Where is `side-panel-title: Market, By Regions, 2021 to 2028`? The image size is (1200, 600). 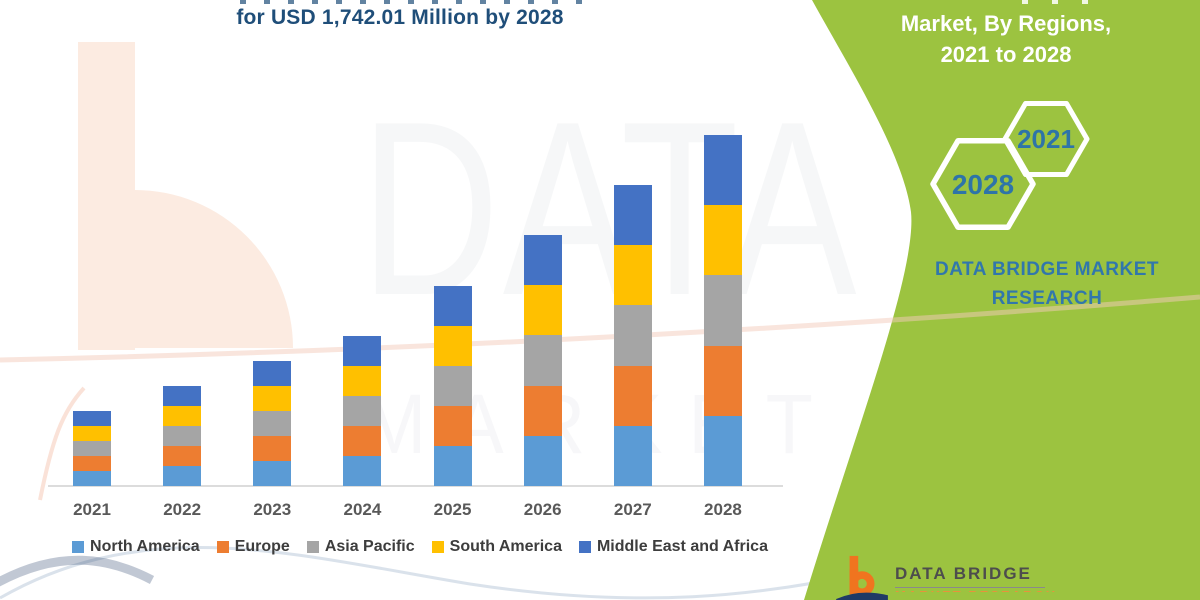 side-panel-title: Market, By Regions, 2021 to 2028 is located at coordinates (1006, 39).